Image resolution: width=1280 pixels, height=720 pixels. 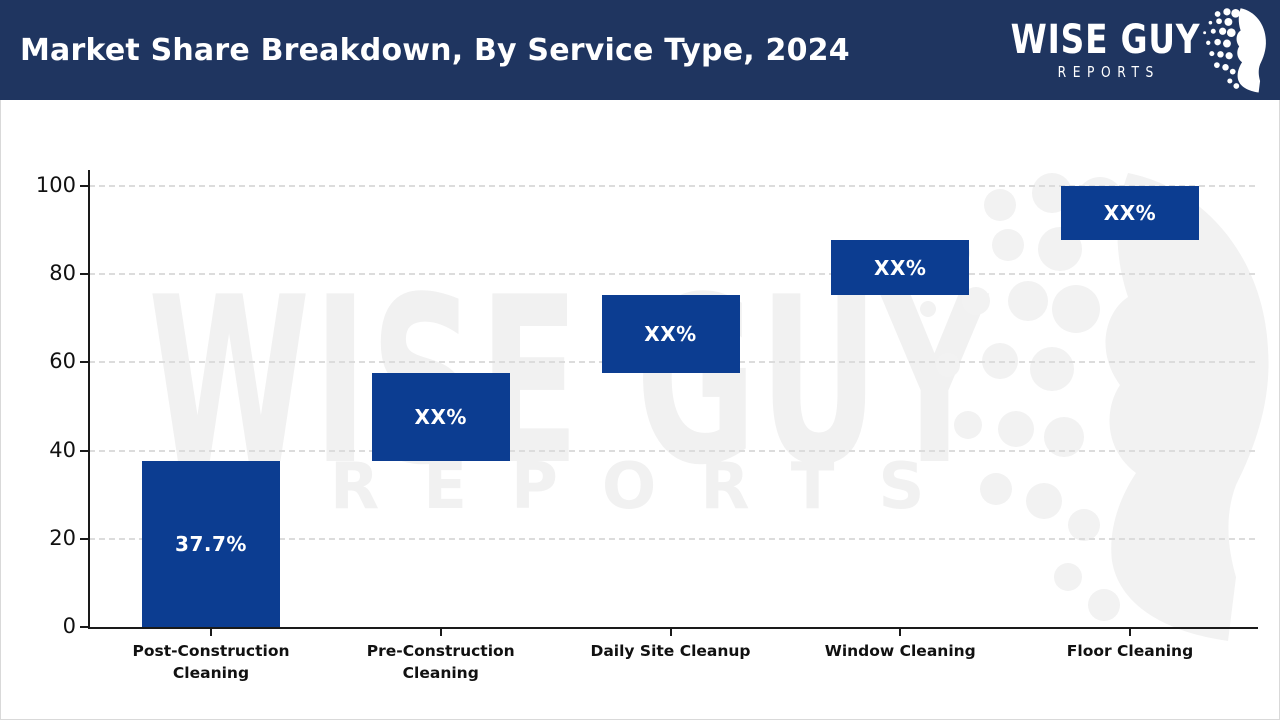 What do you see at coordinates (440, 662) in the screenshot?
I see `x-category-label: Pre-Construction Cleaning` at bounding box center [440, 662].